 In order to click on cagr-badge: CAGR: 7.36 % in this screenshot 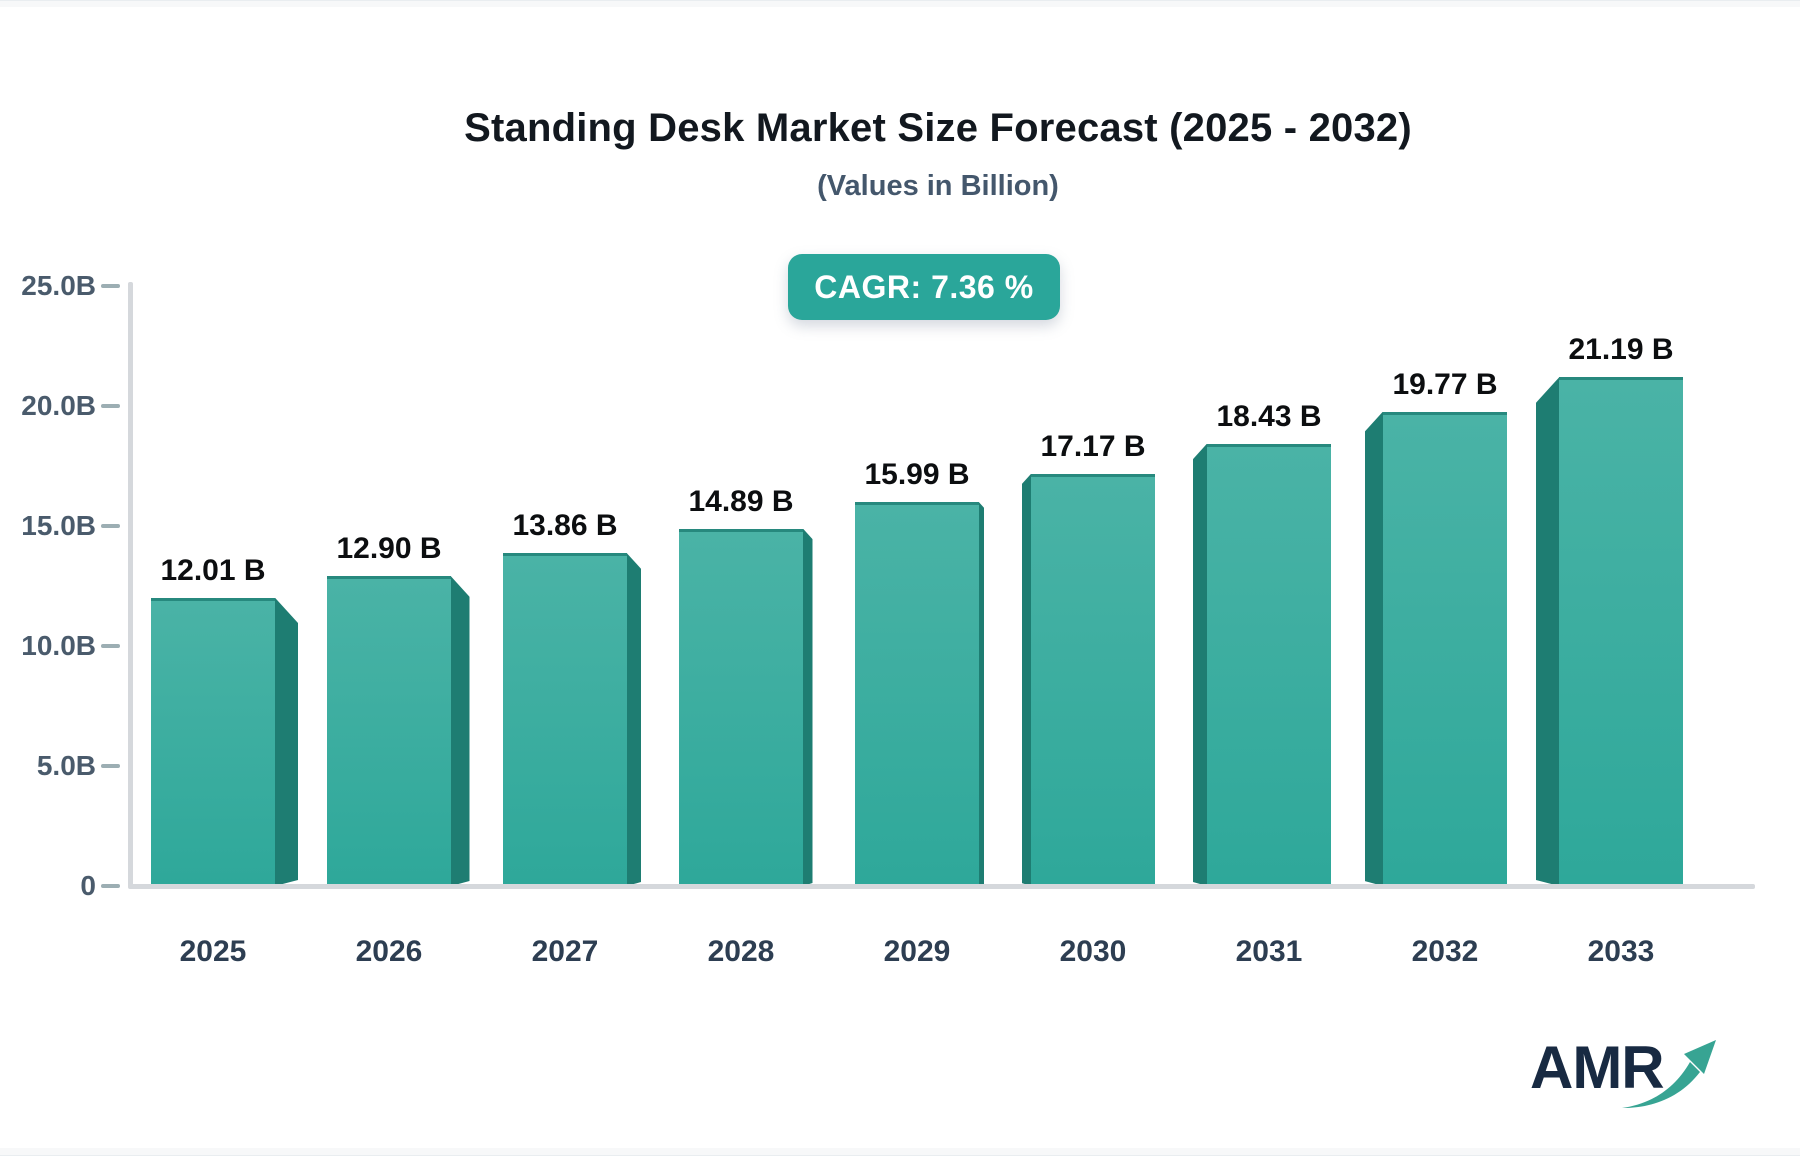, I will do `click(924, 287)`.